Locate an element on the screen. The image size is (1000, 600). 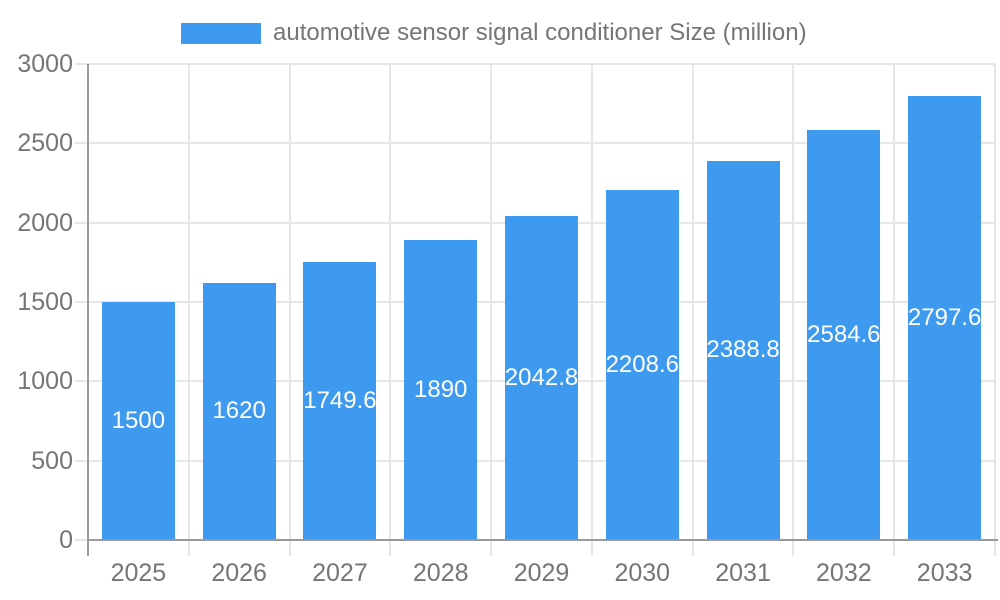
bar-2033 is located at coordinates (945, 318).